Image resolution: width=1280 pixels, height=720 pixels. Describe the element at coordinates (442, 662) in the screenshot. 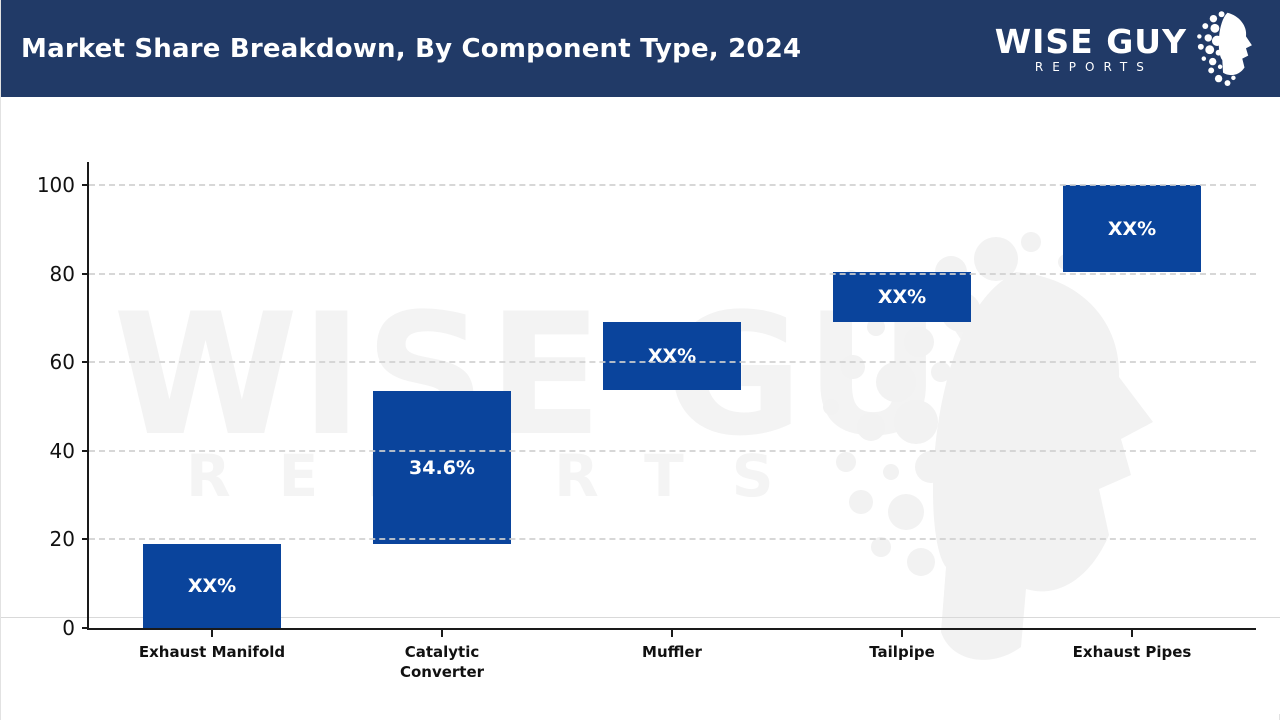

I see `category-label-1: Catalytic Converter` at that location.